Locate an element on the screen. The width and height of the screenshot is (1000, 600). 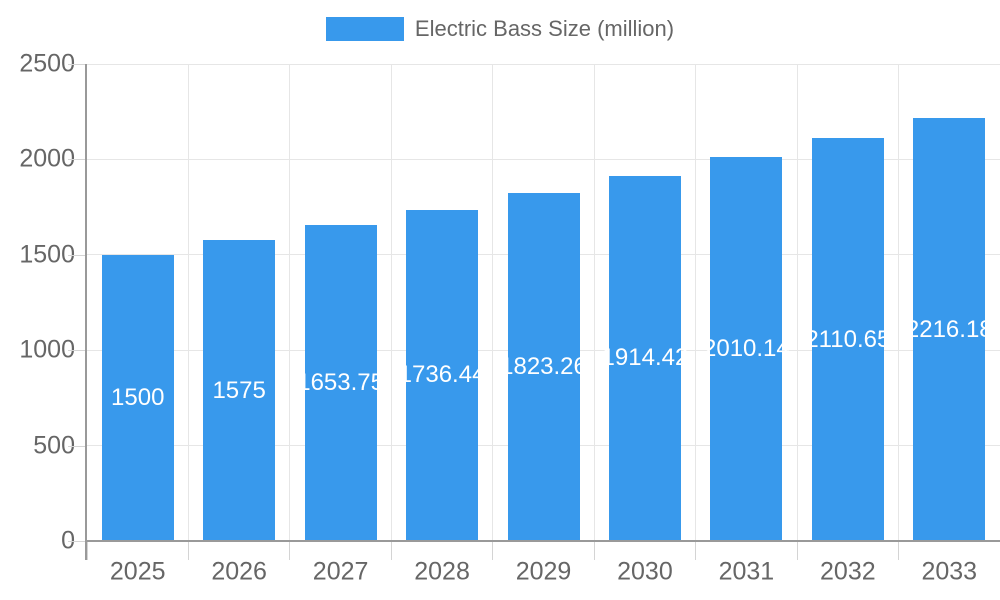
y-axis-label: 2000 is located at coordinates (47, 158).